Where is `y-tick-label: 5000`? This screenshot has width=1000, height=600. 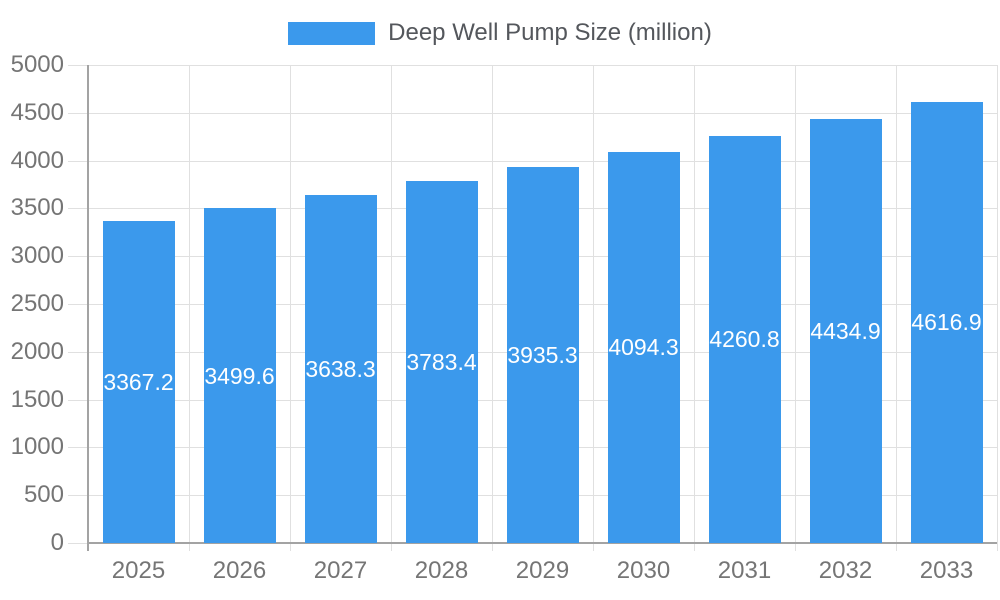
y-tick-label: 5000 is located at coordinates (37, 64).